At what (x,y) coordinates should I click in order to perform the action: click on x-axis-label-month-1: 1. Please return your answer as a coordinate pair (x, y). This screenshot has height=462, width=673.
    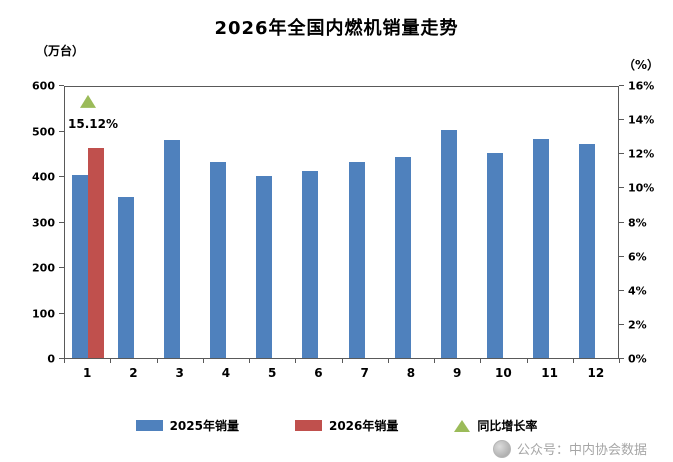
    Looking at the image, I should click on (87, 373).